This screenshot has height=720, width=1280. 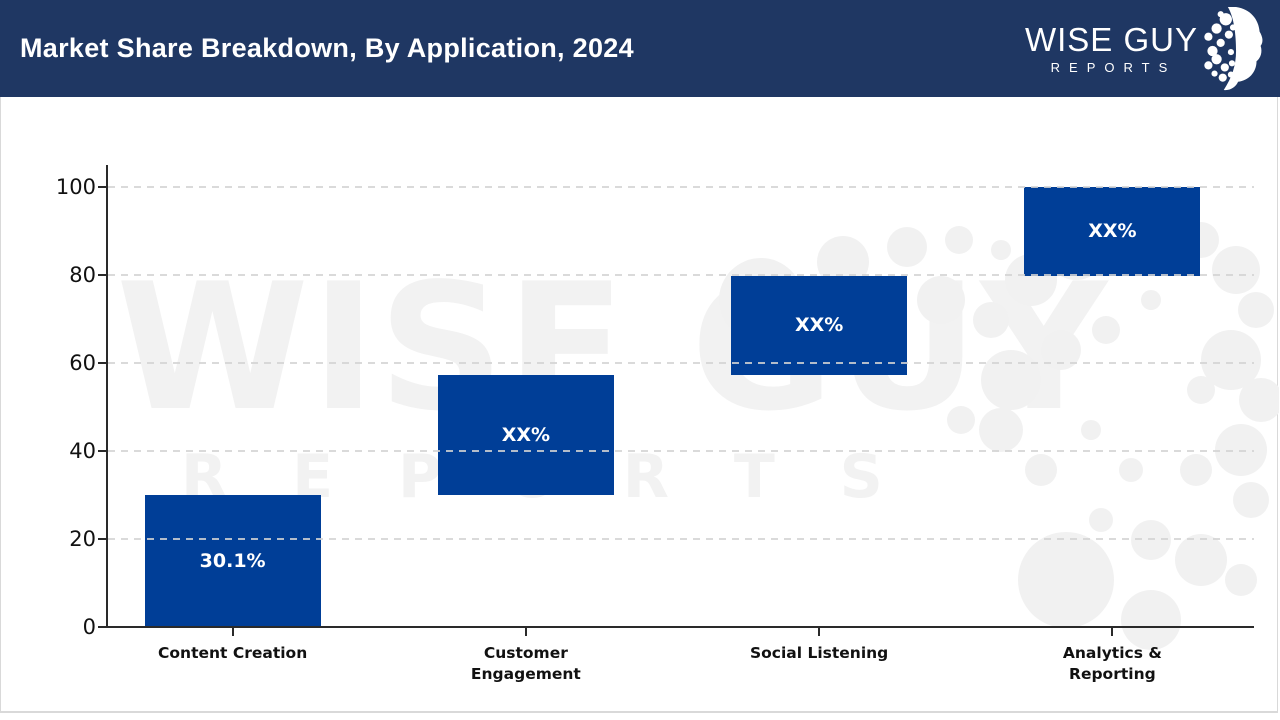 I want to click on bar-value-label: 30.1%, so click(x=232, y=560).